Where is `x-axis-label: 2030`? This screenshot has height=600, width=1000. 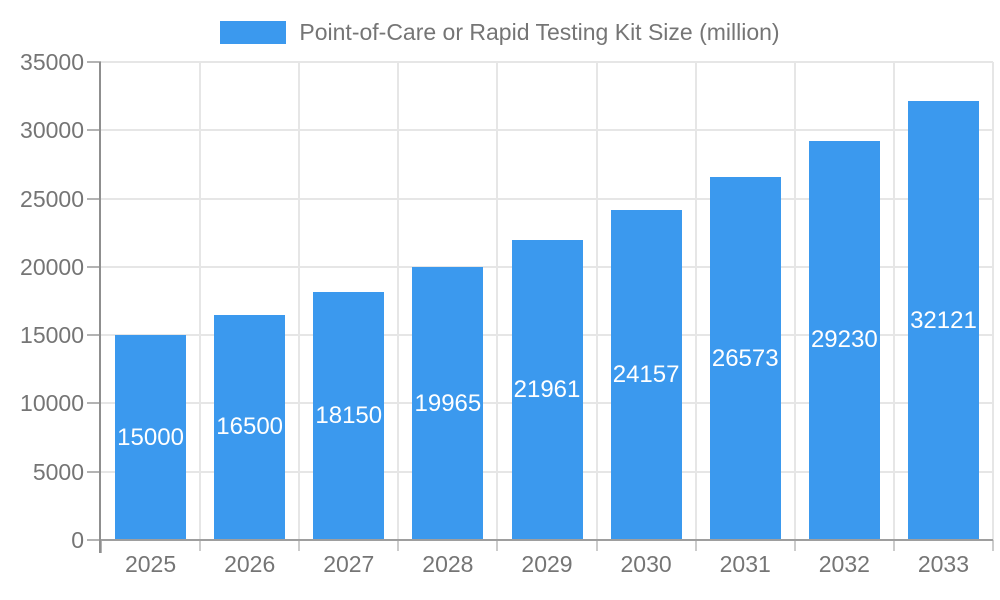 x-axis-label: 2030 is located at coordinates (646, 564).